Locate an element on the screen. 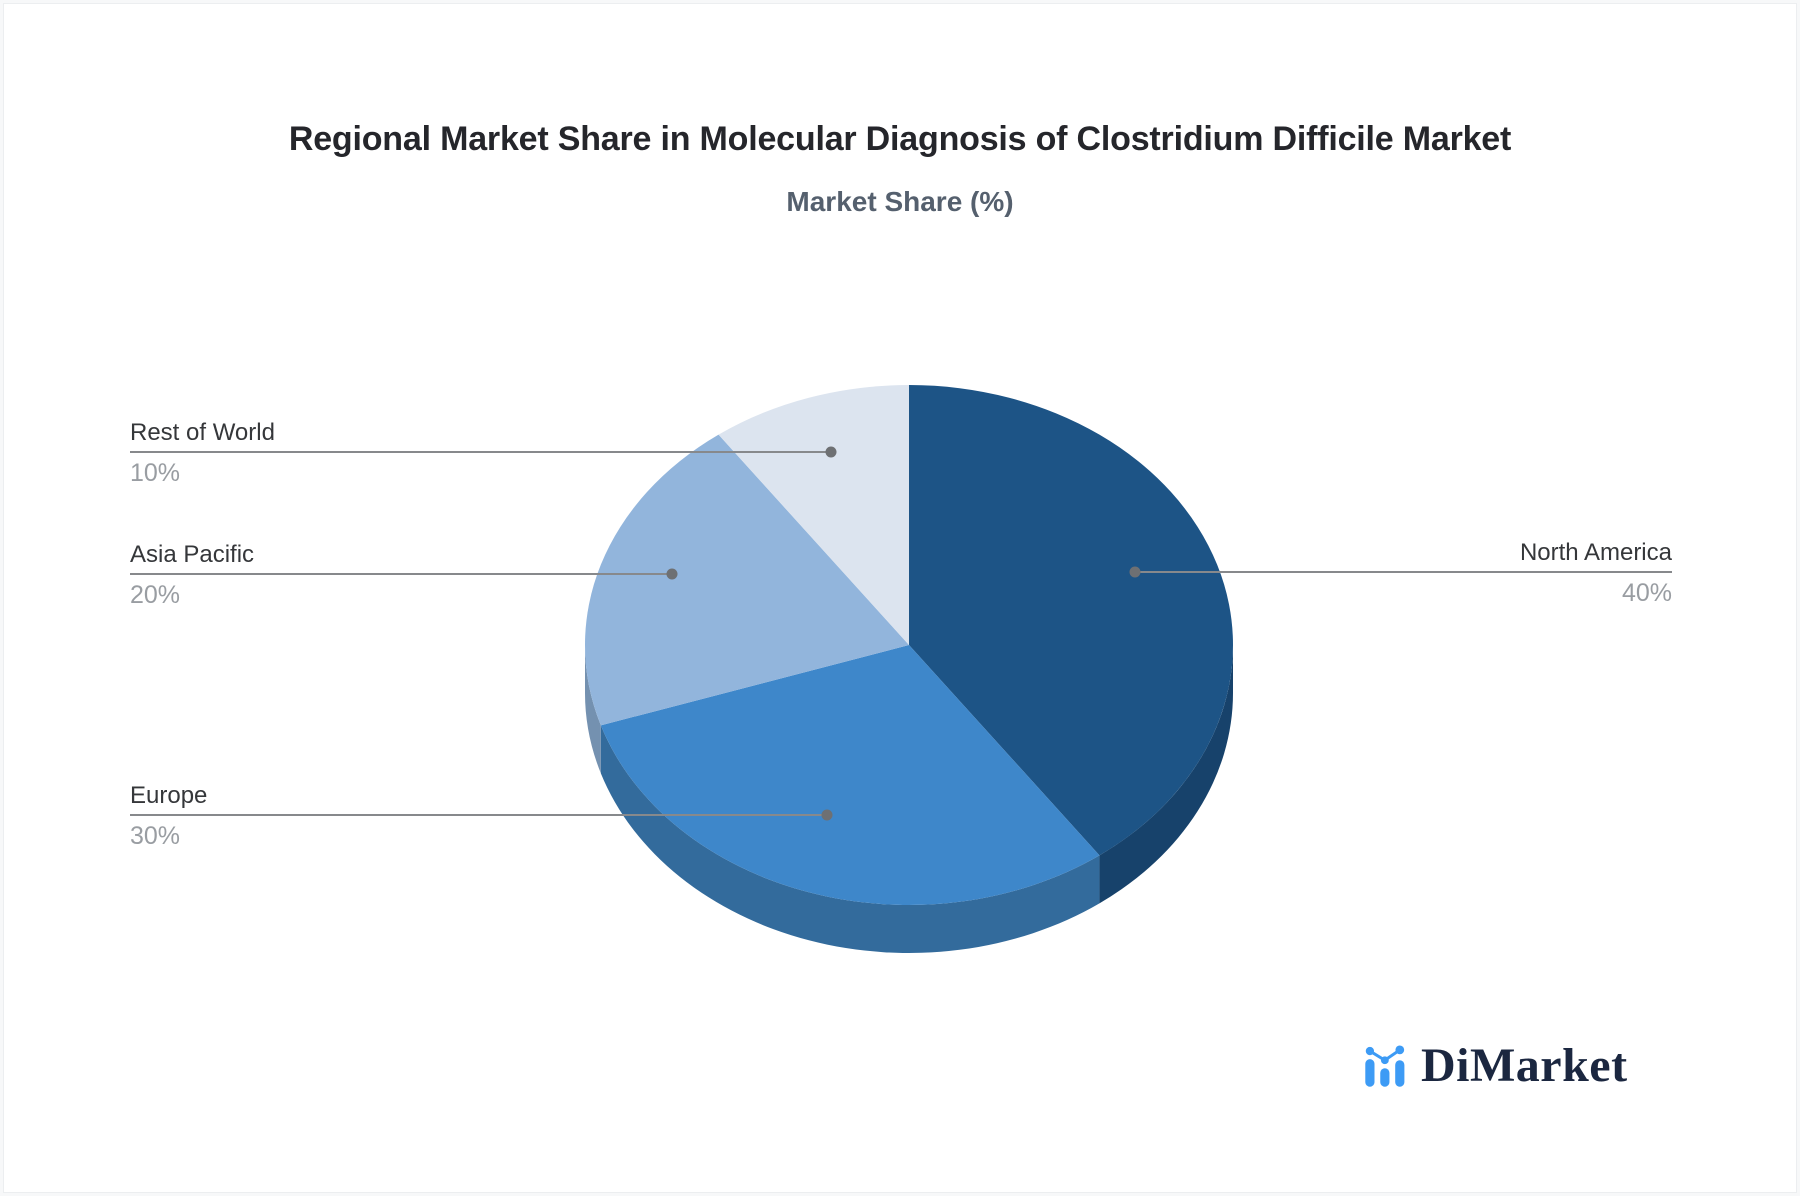 This screenshot has width=1800, height=1196. pie-slice-europe is located at coordinates (850, 775).